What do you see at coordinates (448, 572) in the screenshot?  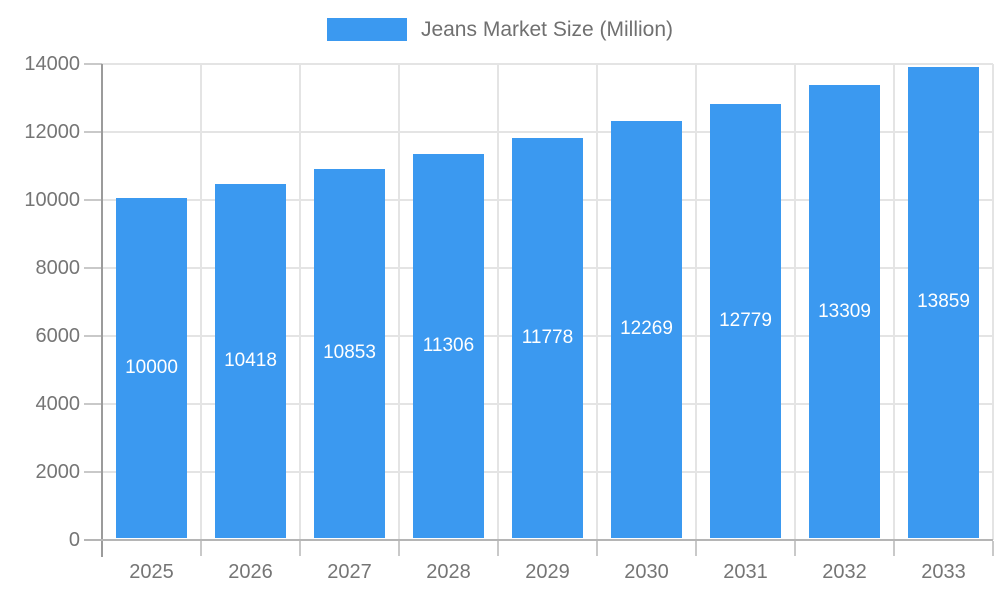 I see `x-tick-label: 2028` at bounding box center [448, 572].